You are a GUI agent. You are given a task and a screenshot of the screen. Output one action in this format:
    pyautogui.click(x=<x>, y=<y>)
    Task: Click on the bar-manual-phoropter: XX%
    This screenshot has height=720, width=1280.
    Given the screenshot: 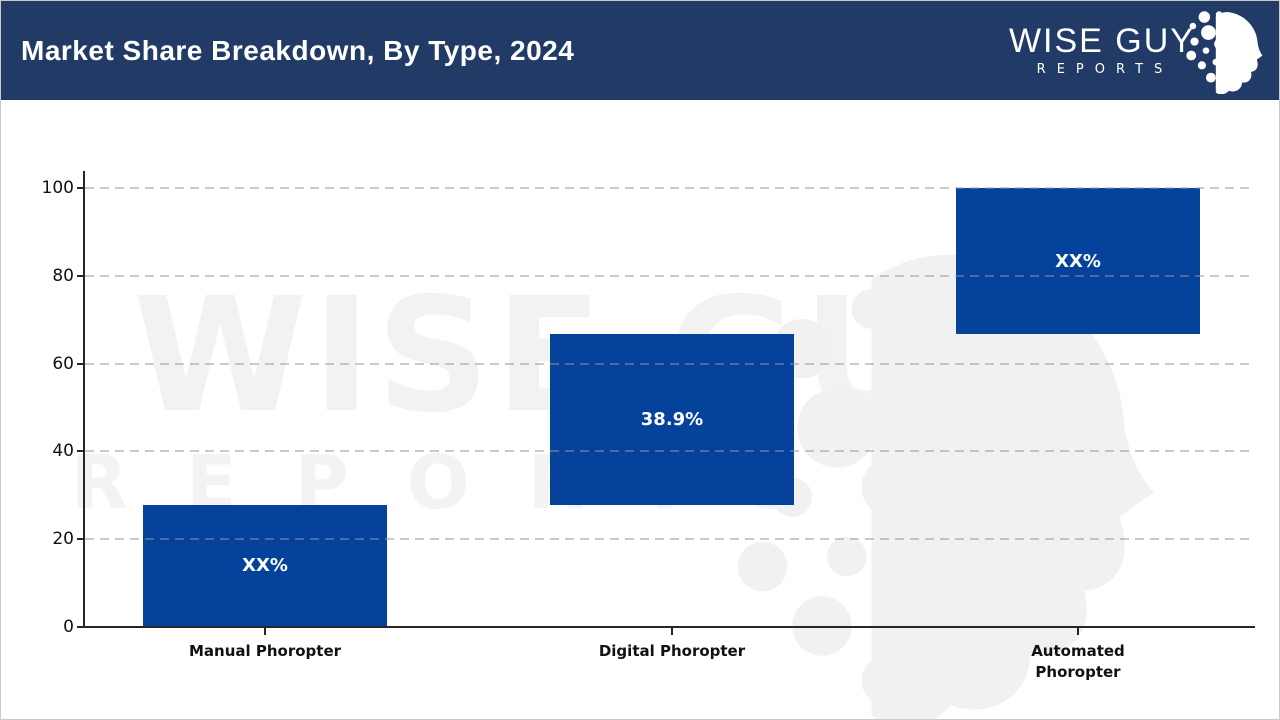 What is the action you would take?
    pyautogui.click(x=265, y=565)
    